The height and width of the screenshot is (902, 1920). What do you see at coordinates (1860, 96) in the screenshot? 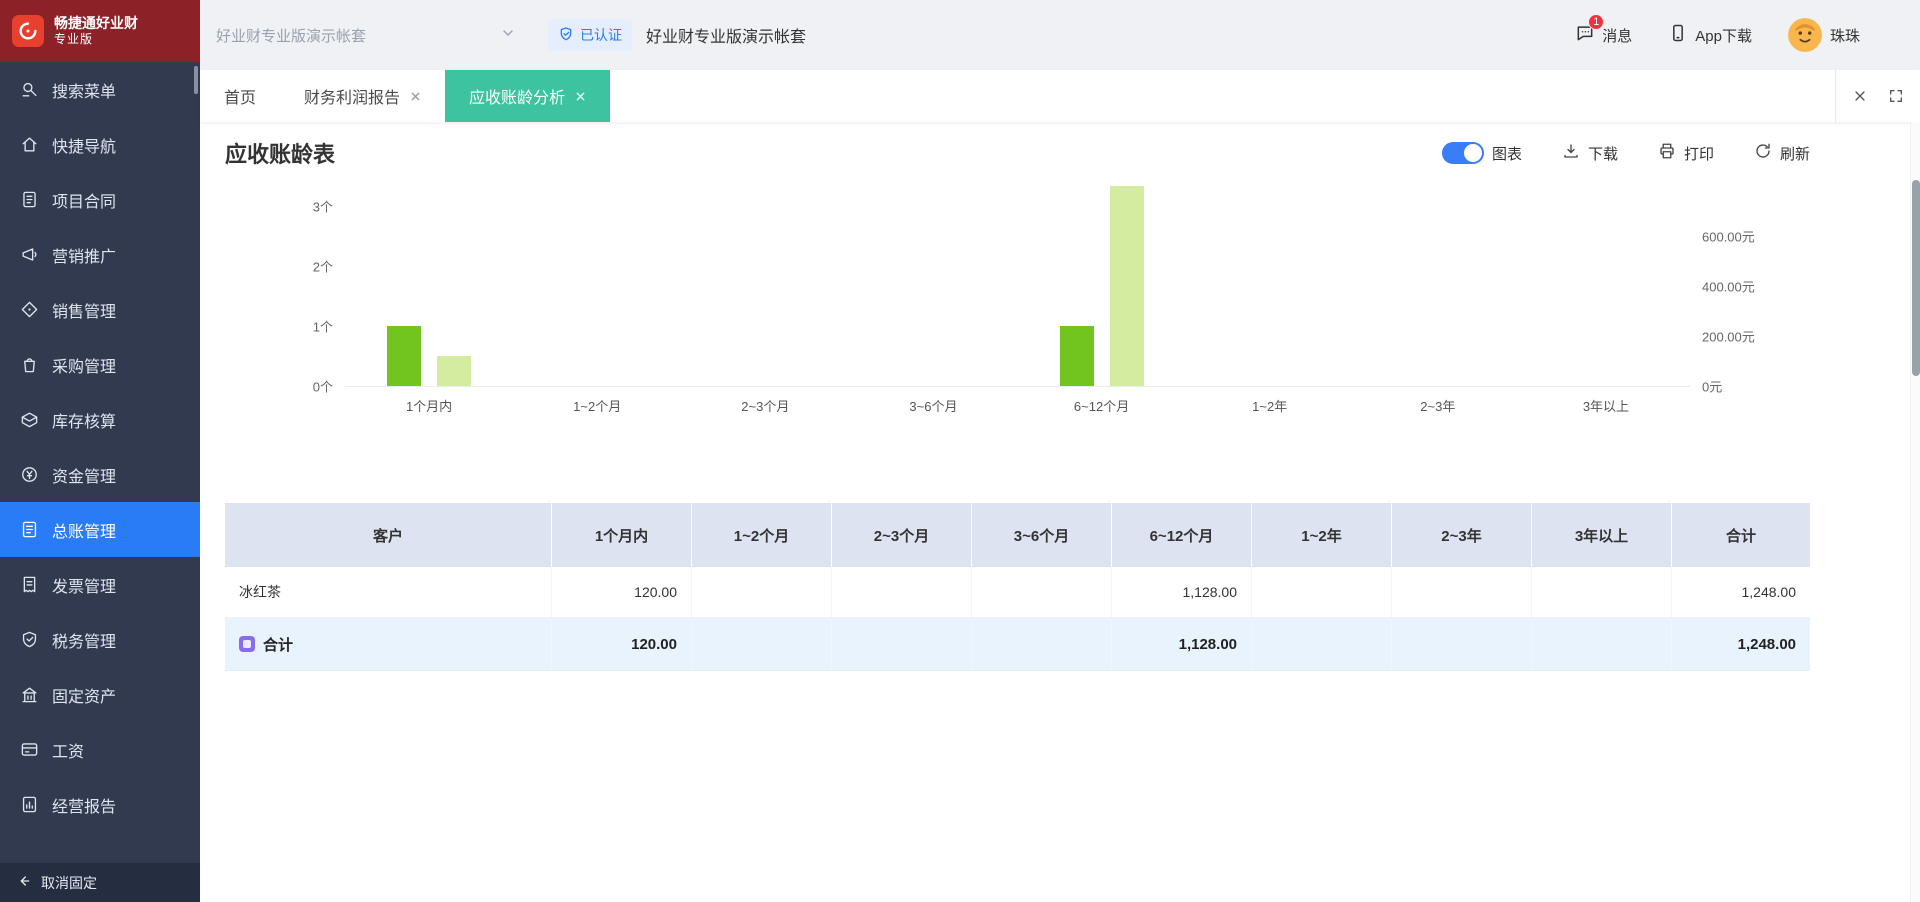
I see `close-all-tabs-icon` at bounding box center [1860, 96].